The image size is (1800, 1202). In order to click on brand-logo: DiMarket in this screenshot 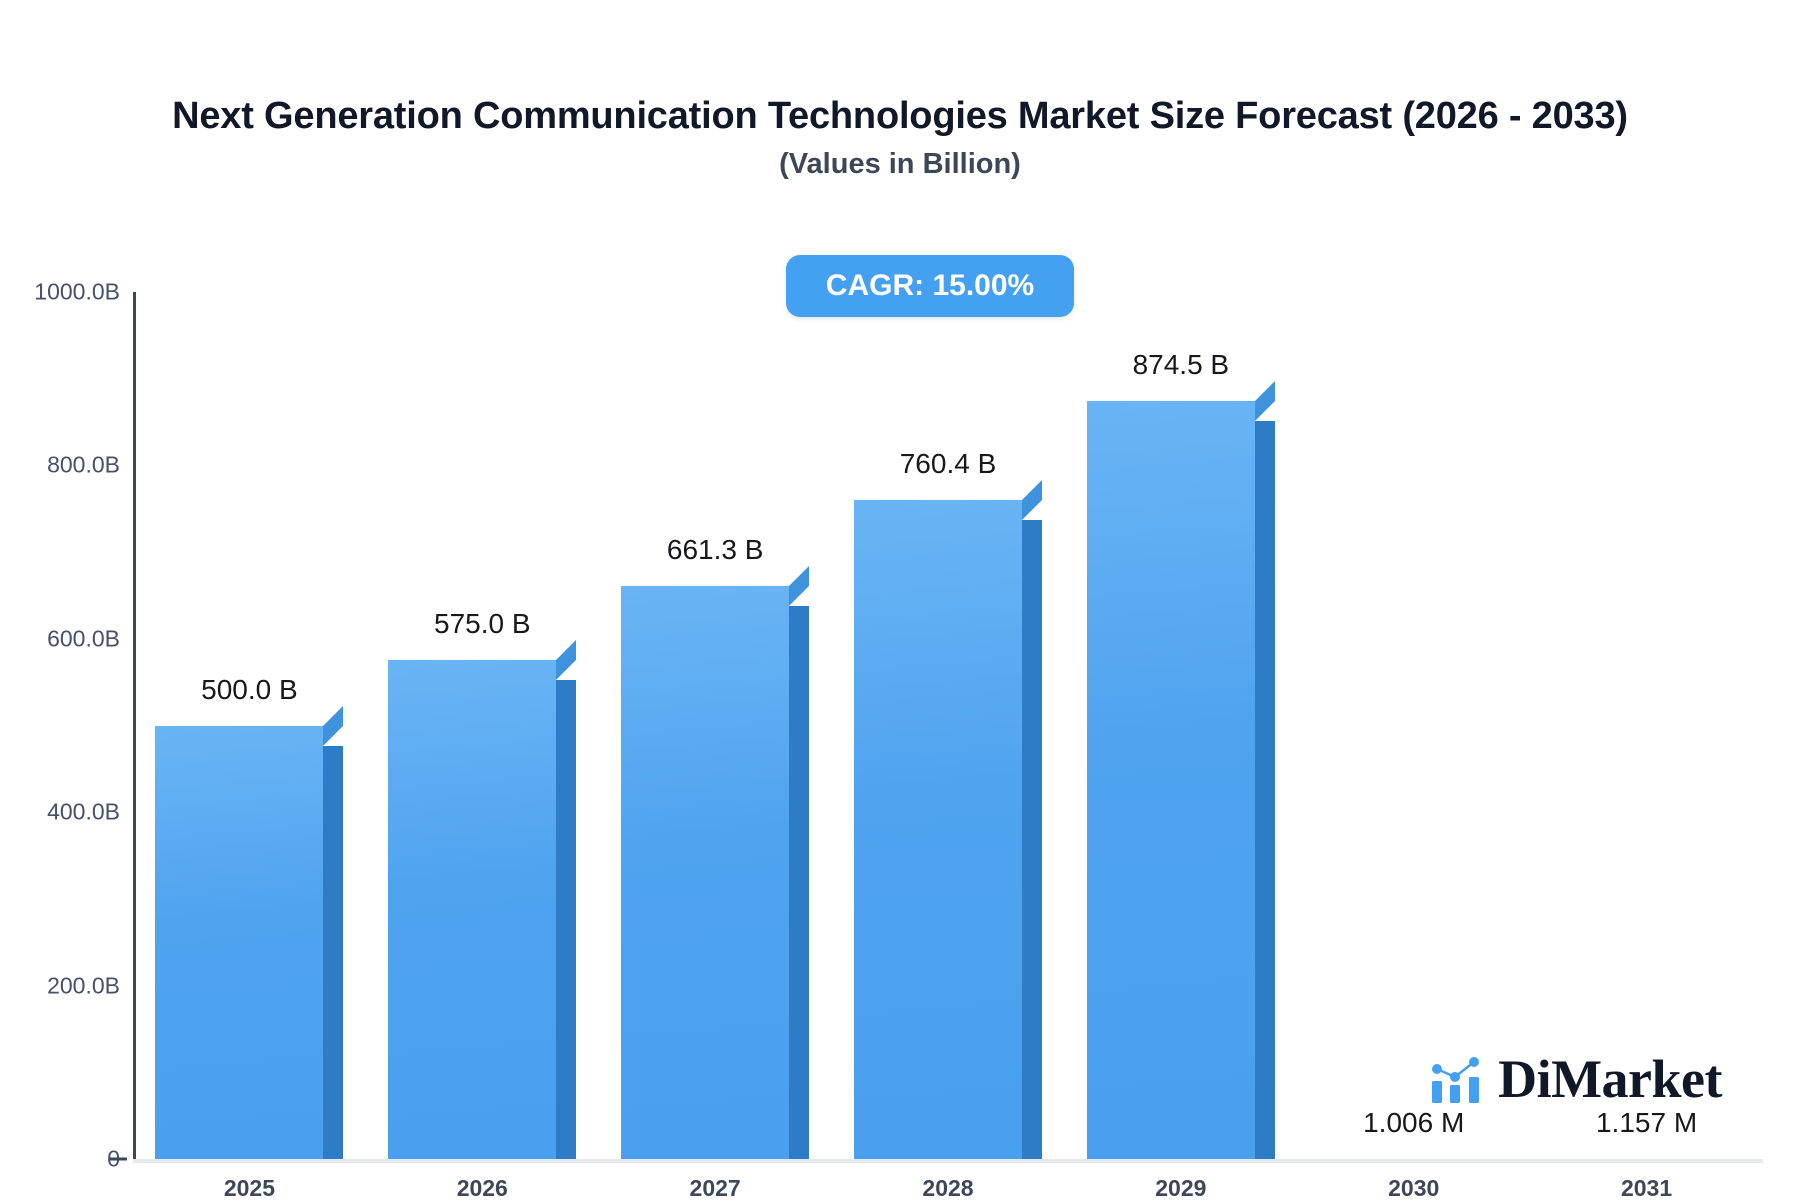, I will do `click(1575, 1079)`.